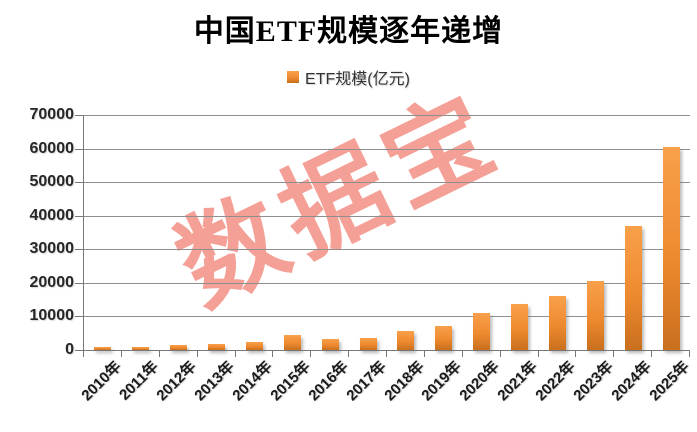  I want to click on legend-series-label: ETF规模(亿元), so click(357, 79).